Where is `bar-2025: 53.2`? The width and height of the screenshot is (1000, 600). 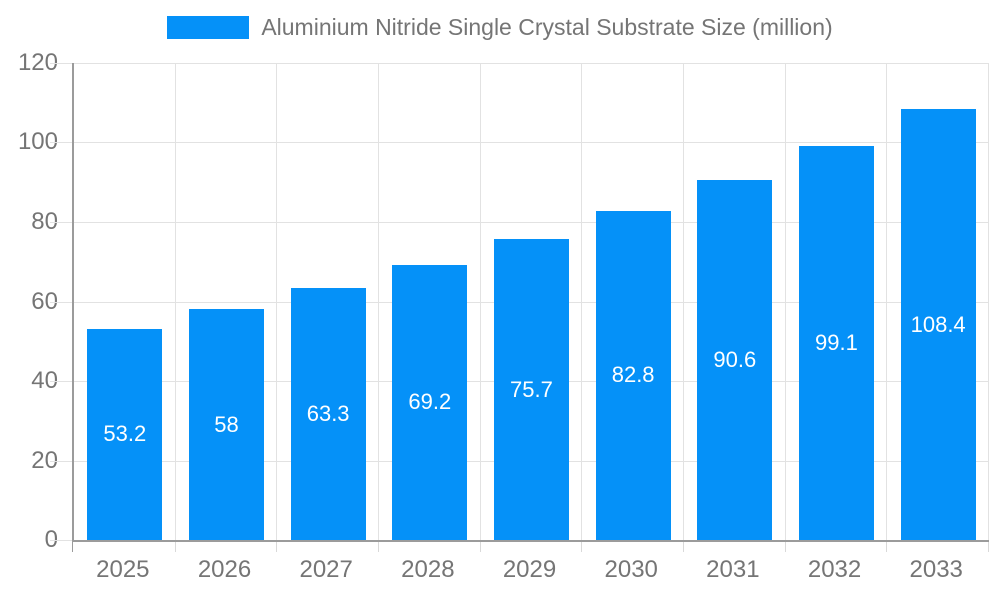
bar-2025: 53.2 is located at coordinates (125, 434).